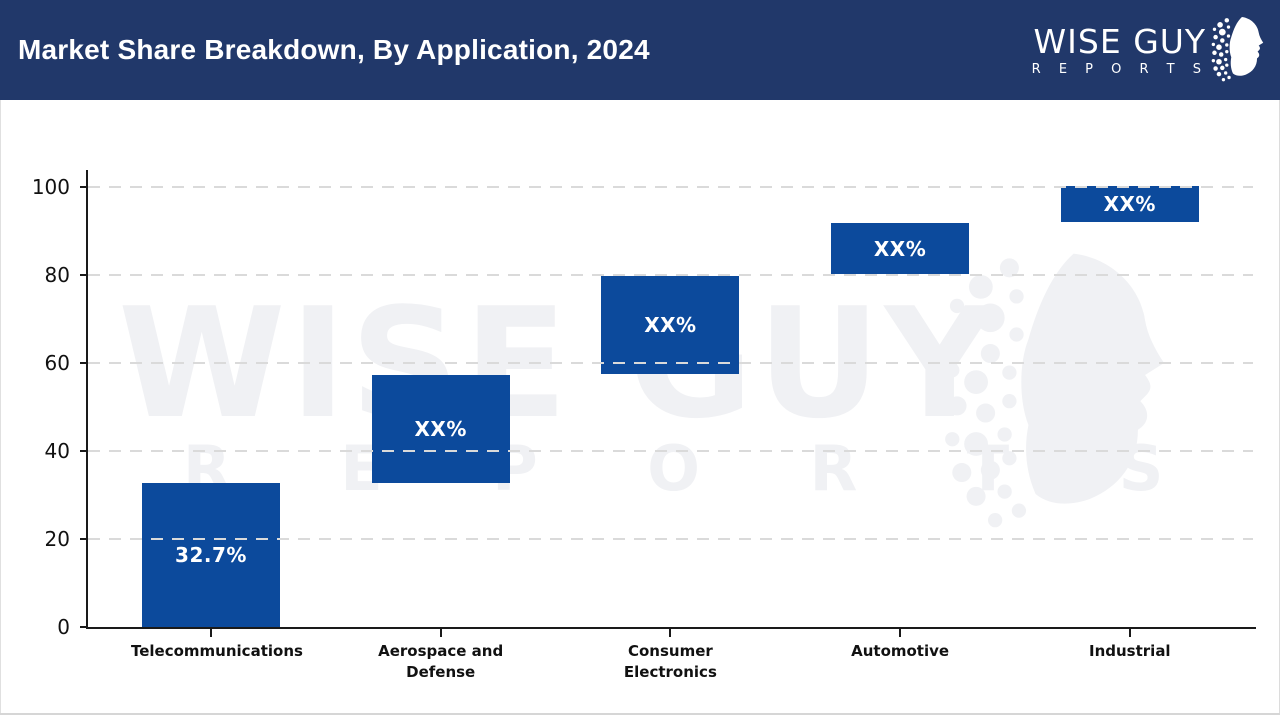 The width and height of the screenshot is (1280, 720). What do you see at coordinates (1130, 651) in the screenshot?
I see `category-label-5: Industrial` at bounding box center [1130, 651].